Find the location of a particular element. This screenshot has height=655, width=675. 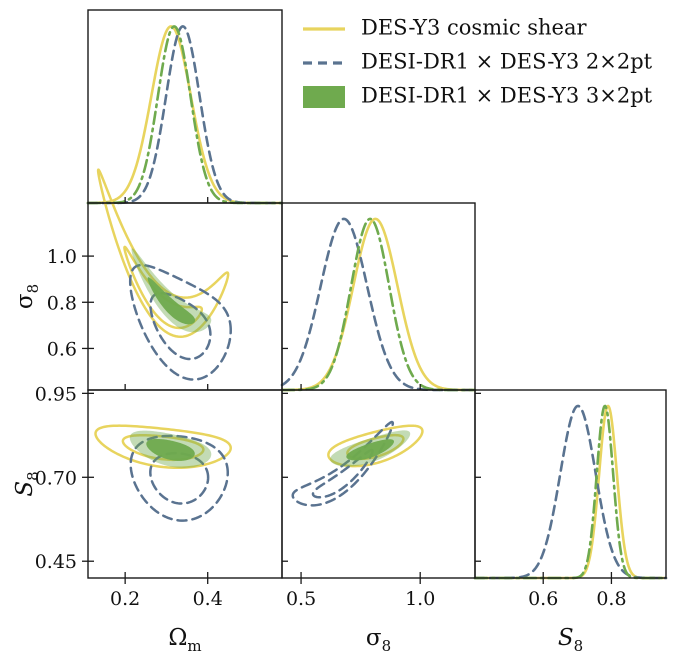

axis-title-s8y: σ8 is located at coordinates (27, 296).